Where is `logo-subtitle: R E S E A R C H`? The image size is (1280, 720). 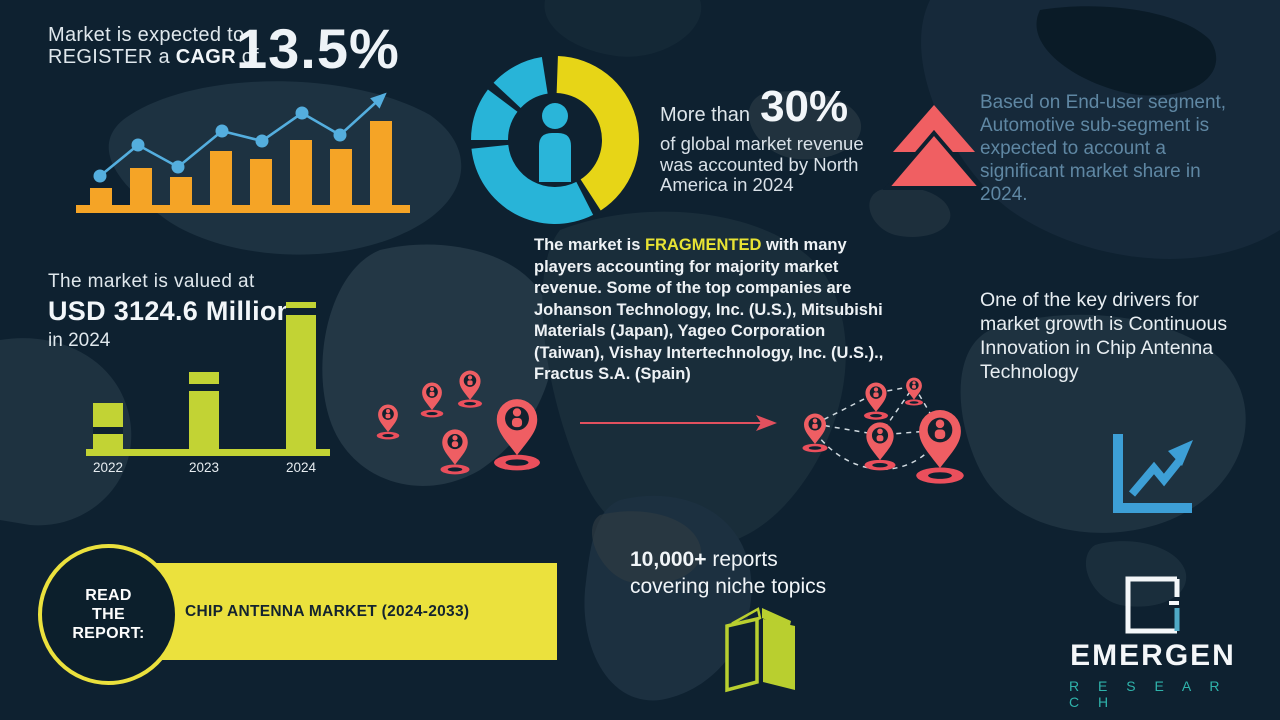
logo-subtitle: R E S E A R C H is located at coordinates (1148, 694).